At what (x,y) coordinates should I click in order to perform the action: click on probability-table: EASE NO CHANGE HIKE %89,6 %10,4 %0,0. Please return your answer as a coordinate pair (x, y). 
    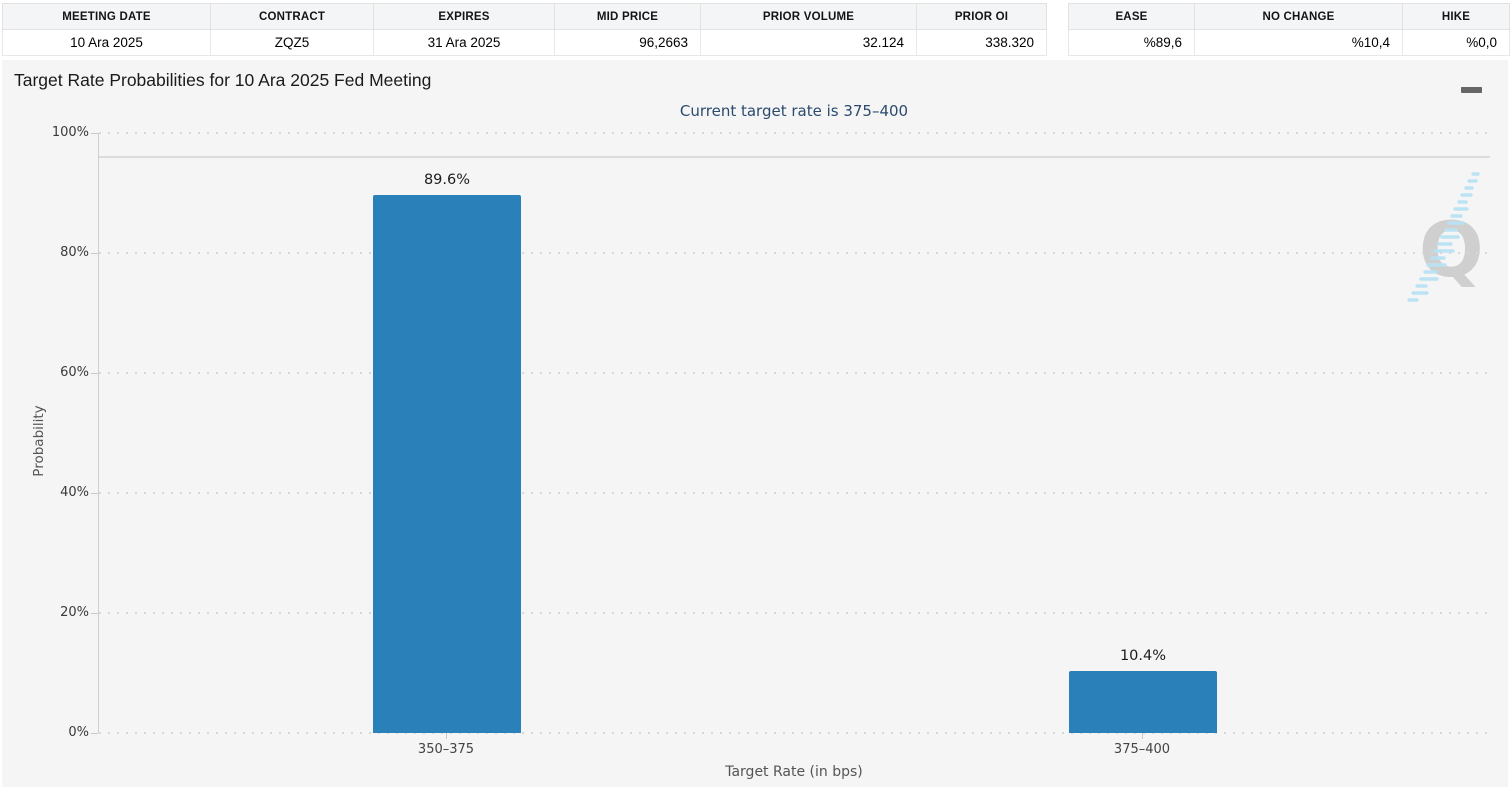
    Looking at the image, I should click on (1289, 29).